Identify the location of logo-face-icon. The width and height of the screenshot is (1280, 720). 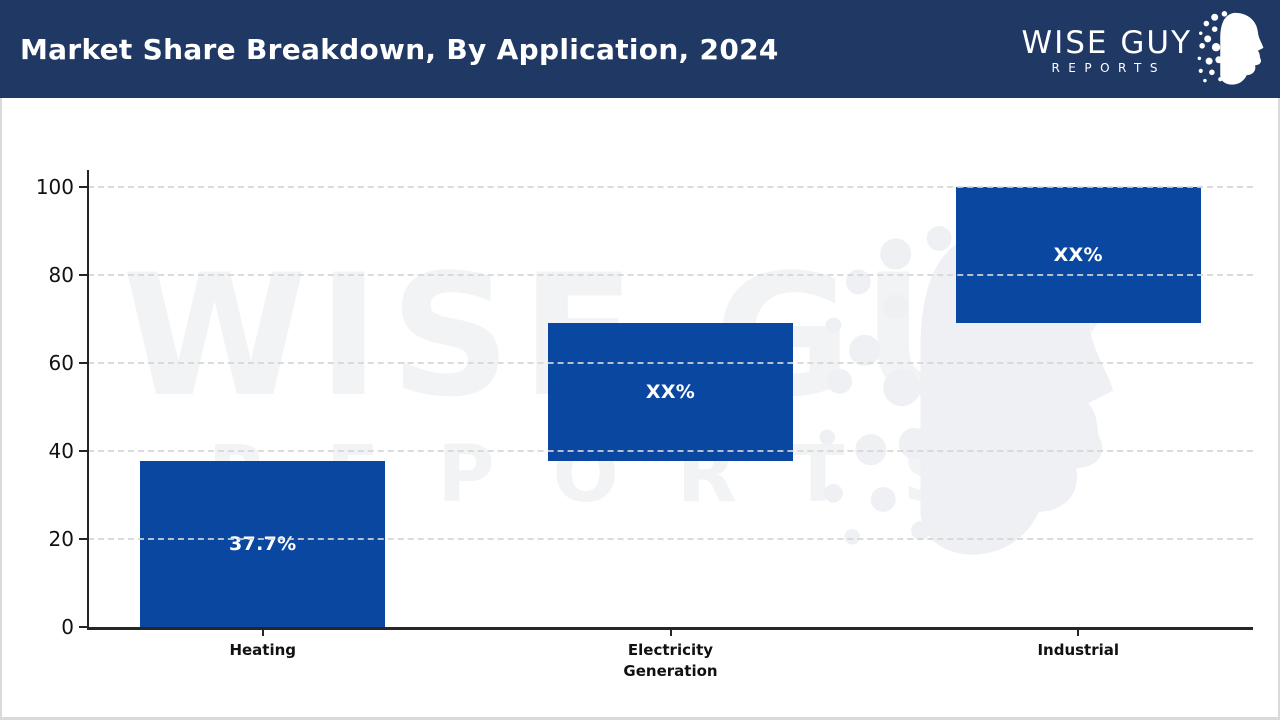
(1230, 48).